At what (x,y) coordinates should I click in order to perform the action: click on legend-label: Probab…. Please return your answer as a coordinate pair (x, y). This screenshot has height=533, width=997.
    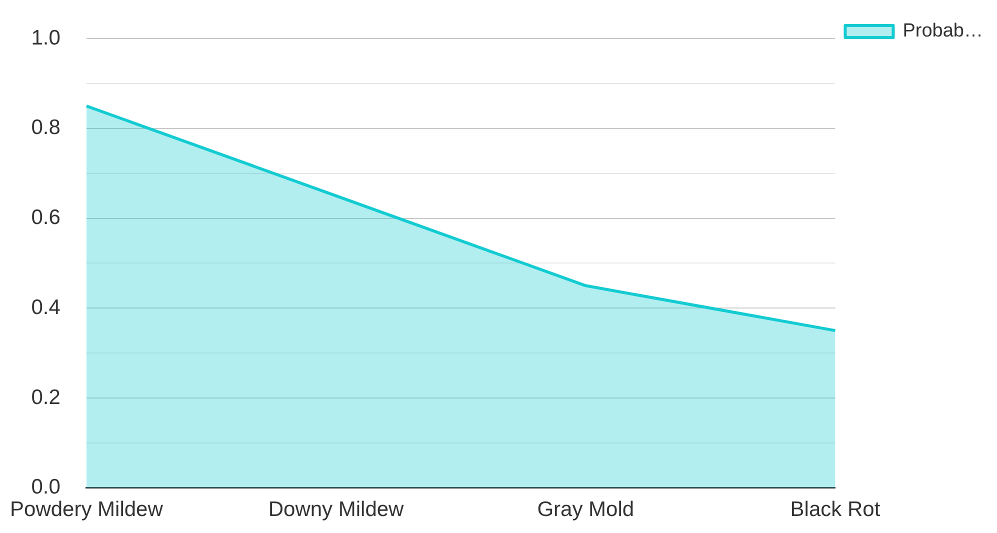
    Looking at the image, I should click on (943, 31).